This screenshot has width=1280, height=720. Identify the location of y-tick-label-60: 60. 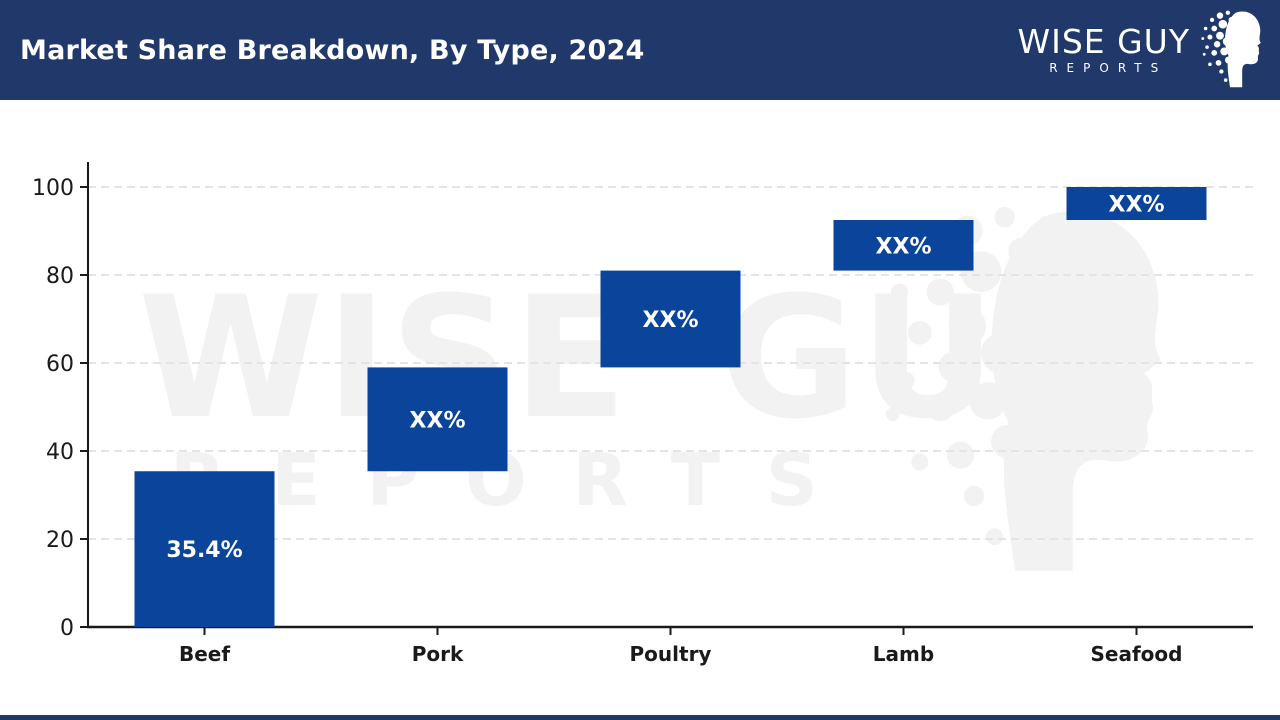
(60, 364).